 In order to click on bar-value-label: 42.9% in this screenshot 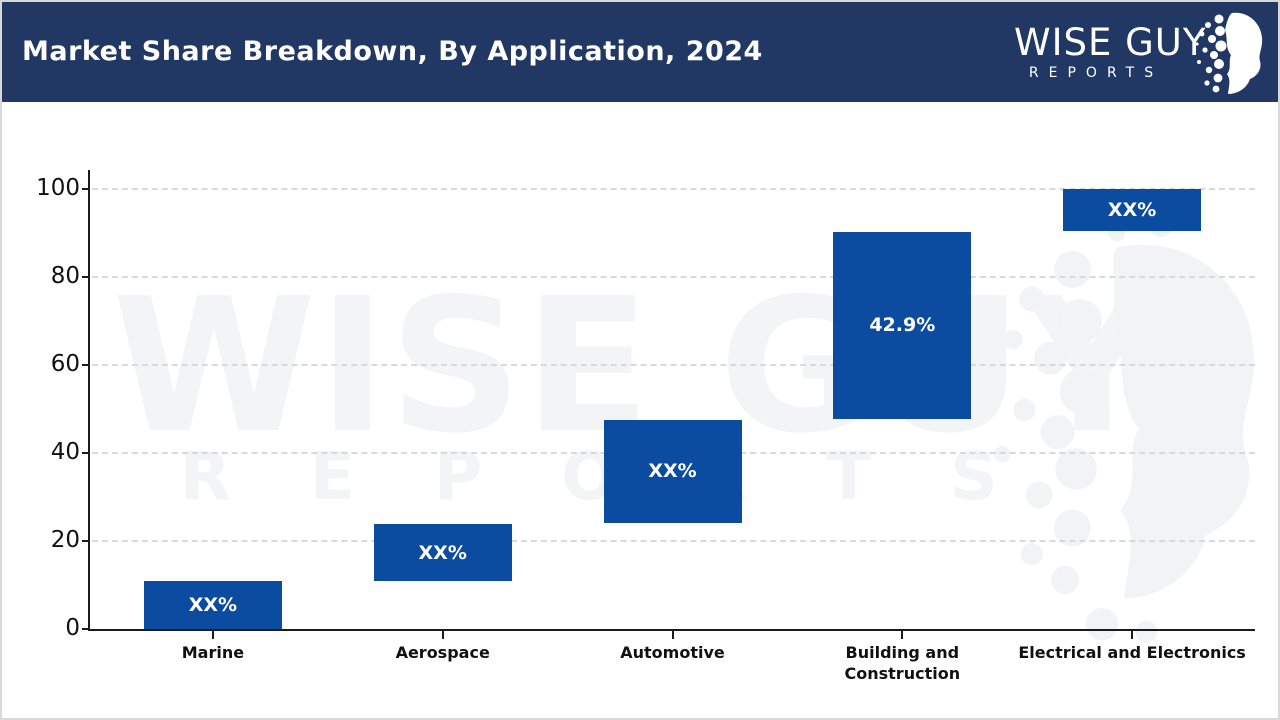, I will do `click(902, 325)`.